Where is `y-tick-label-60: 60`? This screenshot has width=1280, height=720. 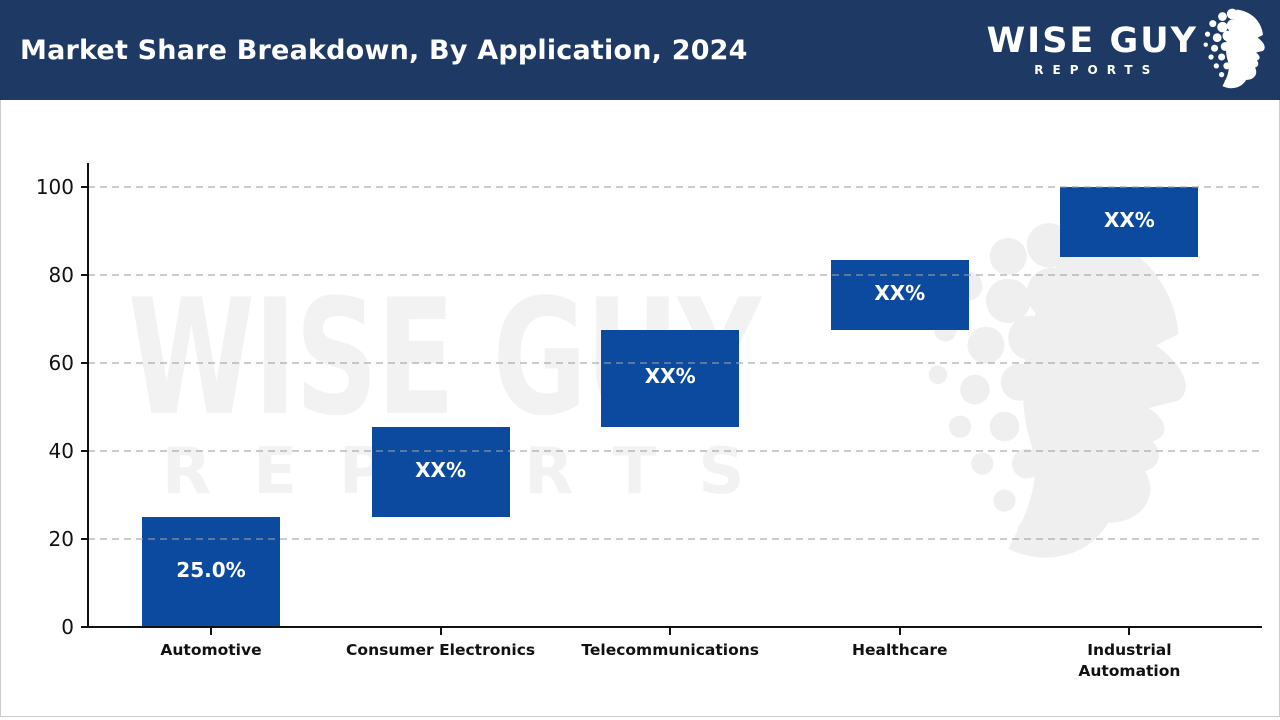 y-tick-label-60: 60 is located at coordinates (61, 363).